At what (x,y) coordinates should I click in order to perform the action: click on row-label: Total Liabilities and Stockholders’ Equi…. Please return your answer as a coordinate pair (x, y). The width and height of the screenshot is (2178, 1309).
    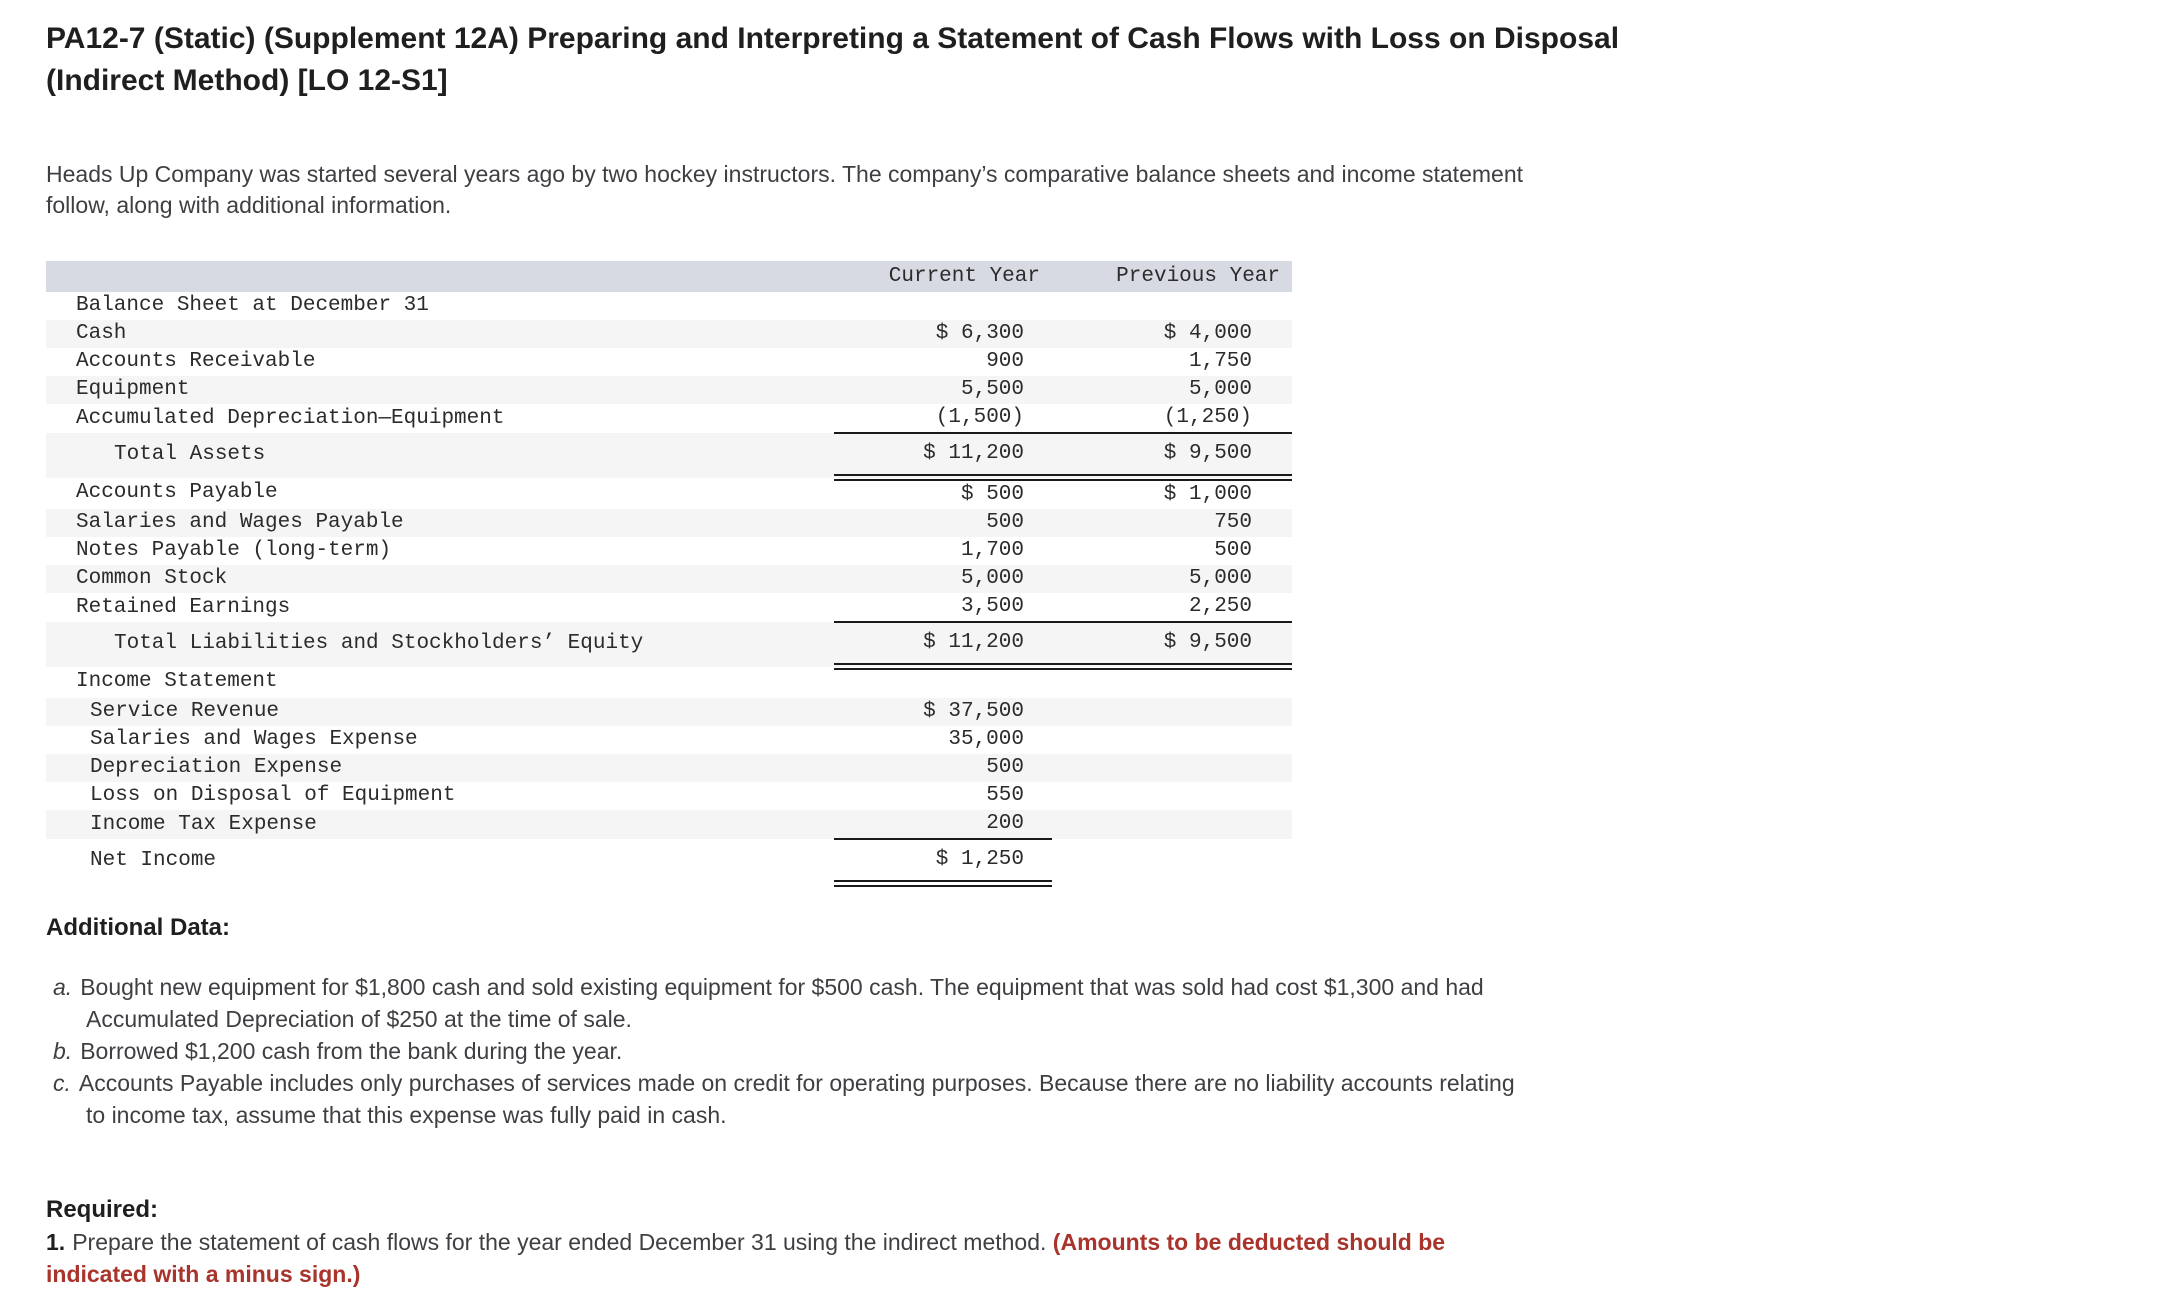
    Looking at the image, I should click on (379, 644).